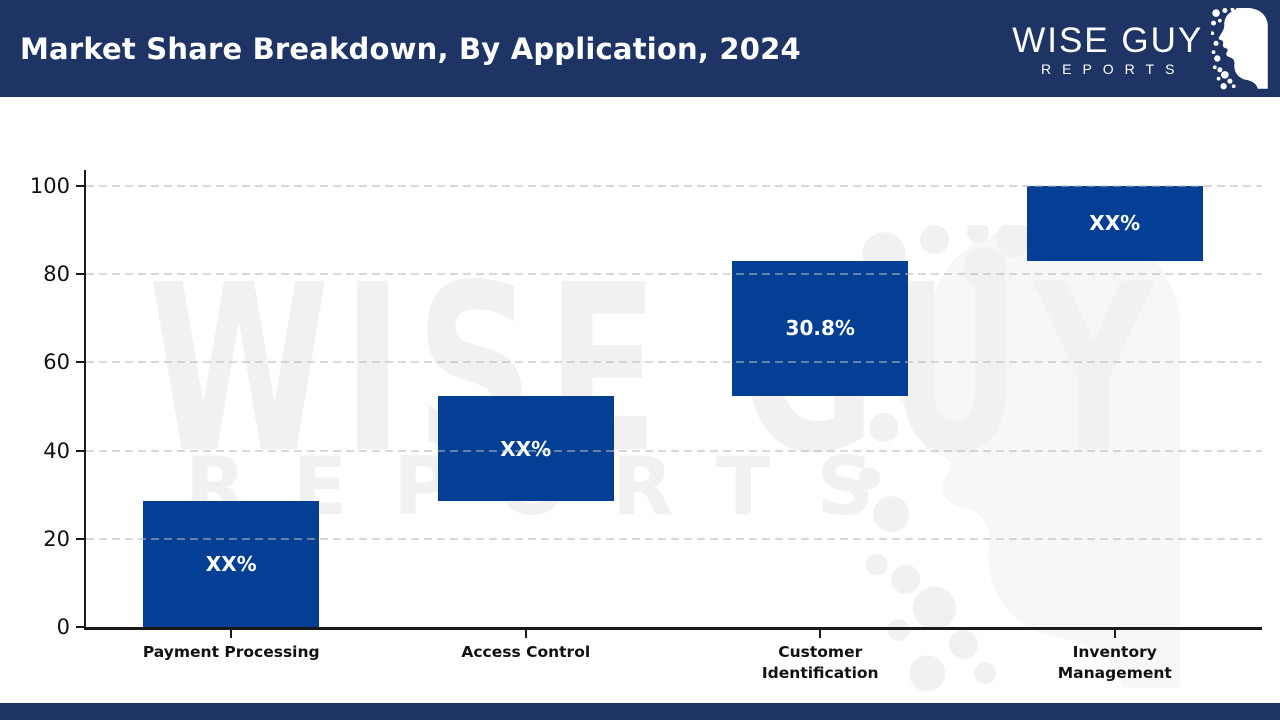 Image resolution: width=1280 pixels, height=720 pixels. Describe the element at coordinates (526, 652) in the screenshot. I see `x-category-label: Access Control` at that location.